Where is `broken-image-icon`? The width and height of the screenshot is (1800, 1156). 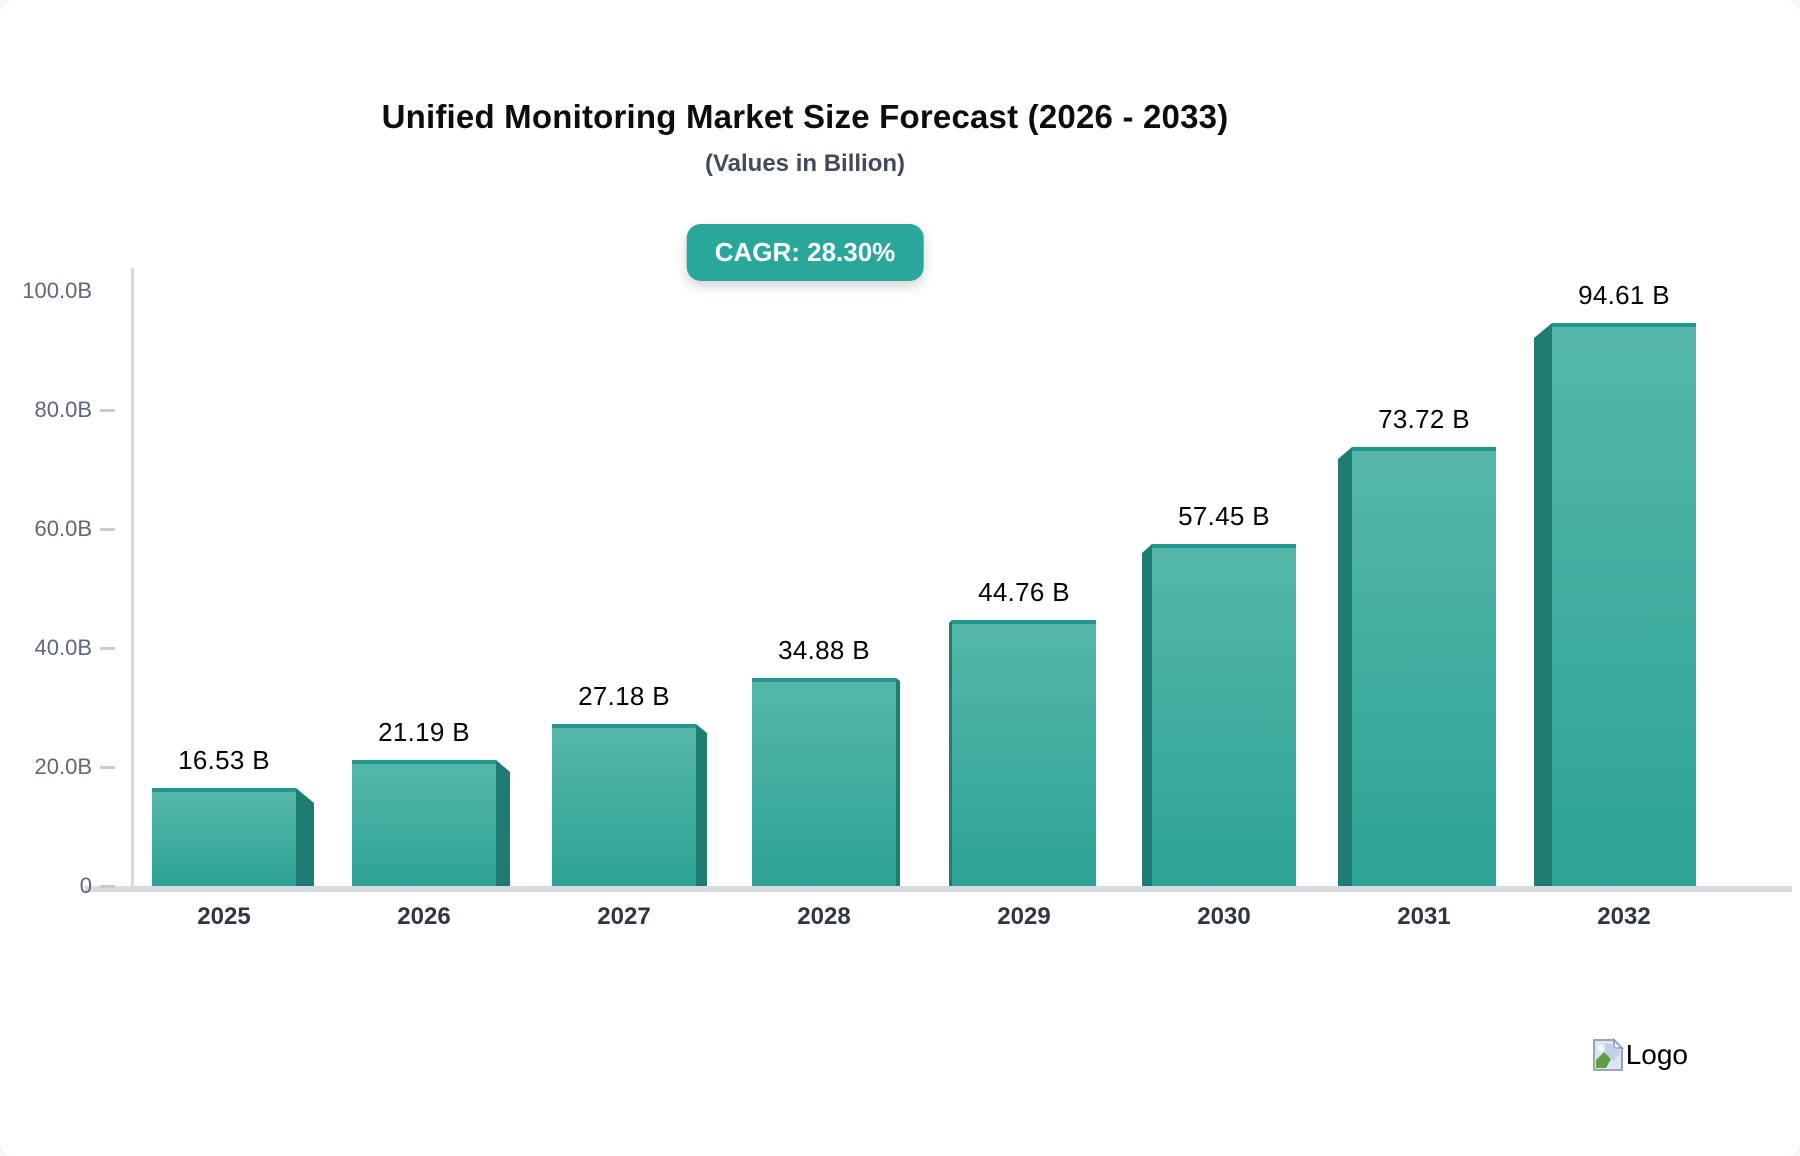
broken-image-icon is located at coordinates (1608, 1054).